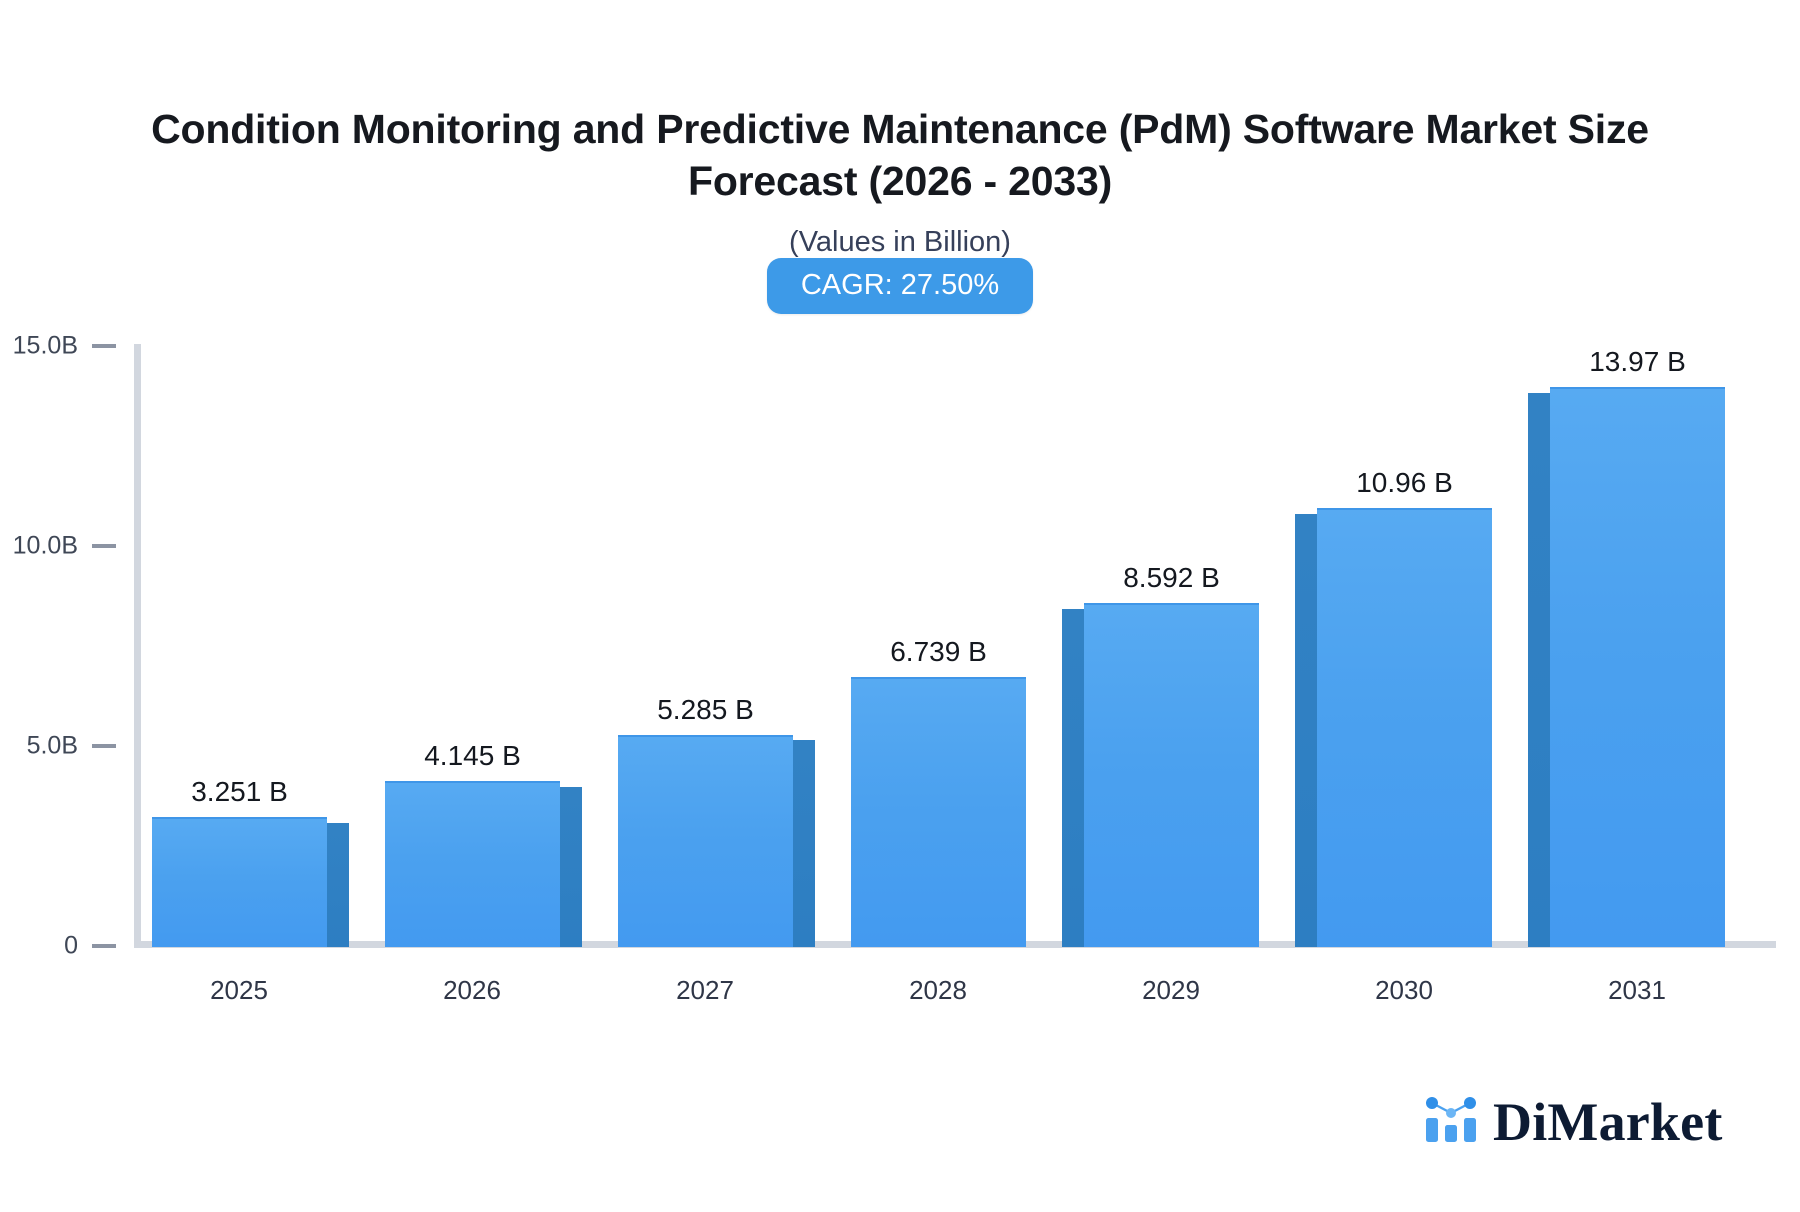 Image resolution: width=1800 pixels, height=1212 pixels. Describe the element at coordinates (1451, 1121) in the screenshot. I see `bar-chart-logo-icon` at that location.